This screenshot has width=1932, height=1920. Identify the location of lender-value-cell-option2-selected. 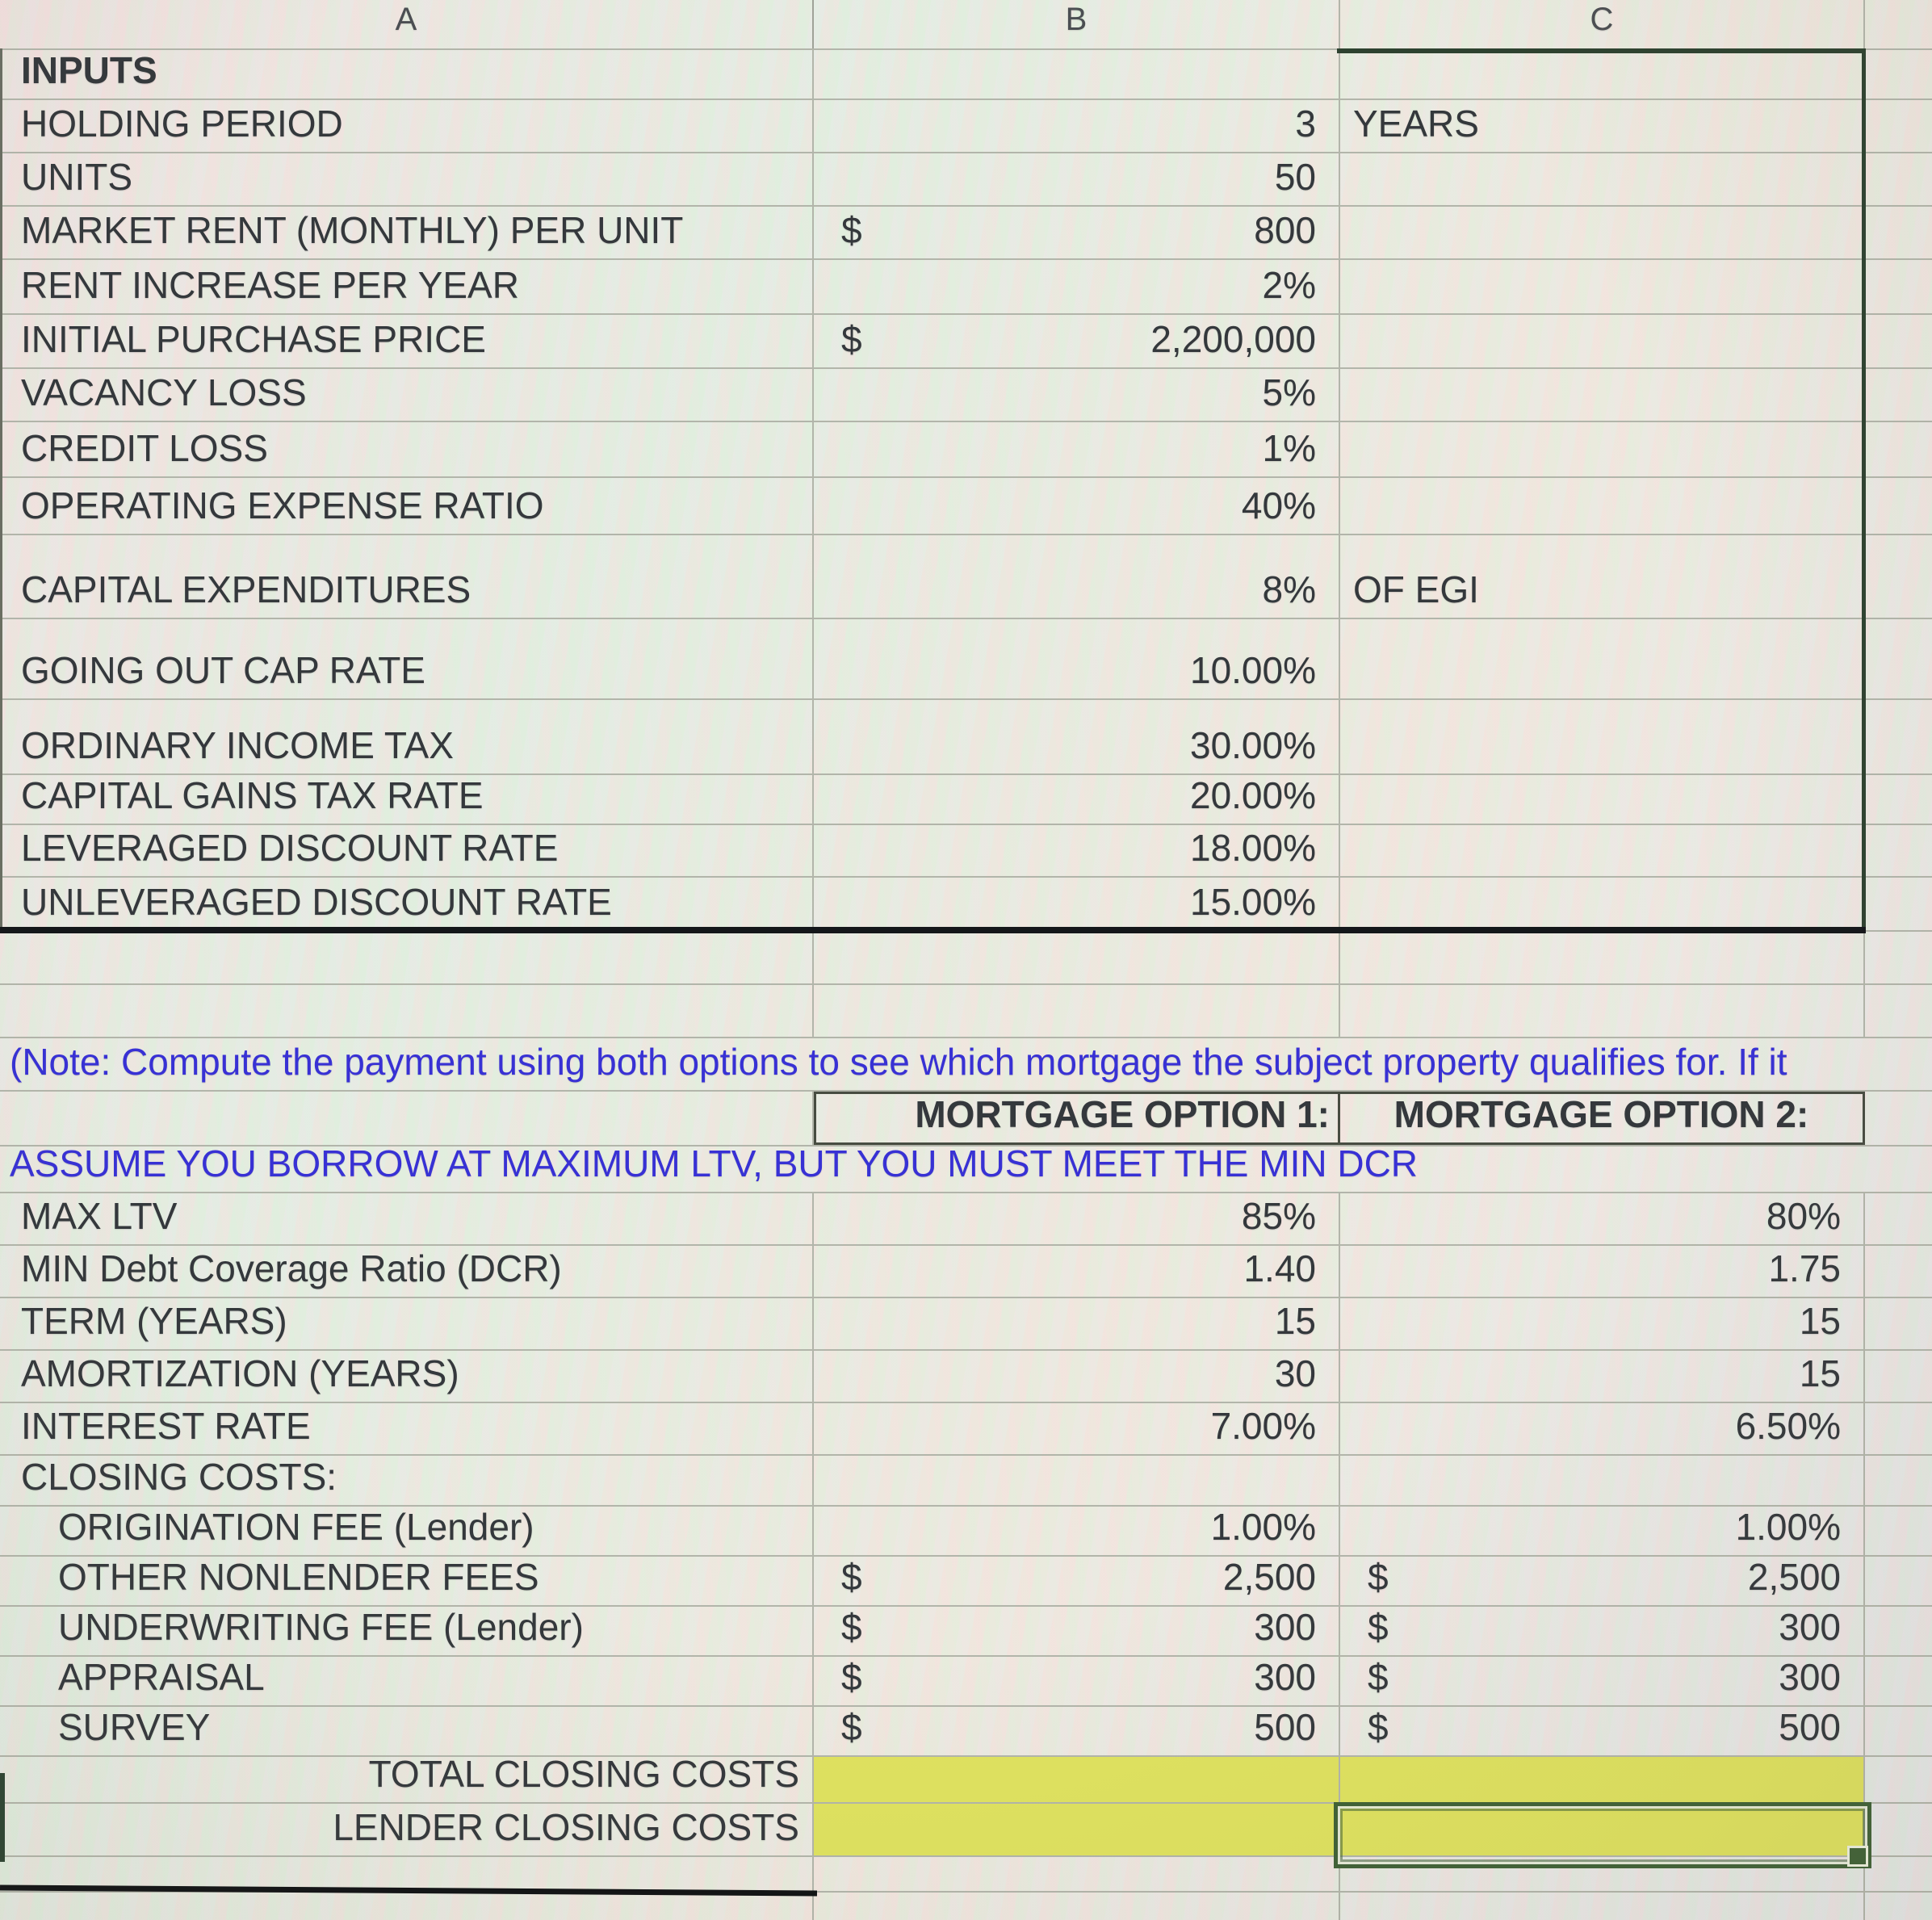
(1603, 1829).